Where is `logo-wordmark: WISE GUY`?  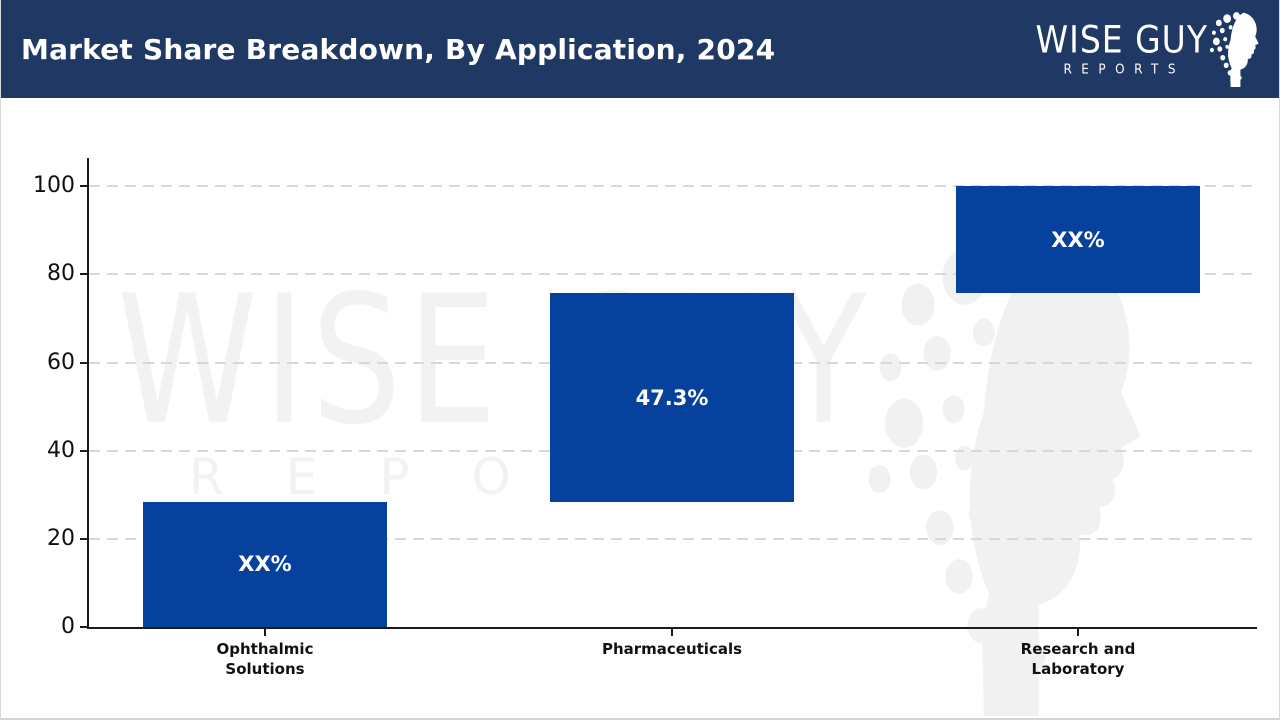 logo-wordmark: WISE GUY is located at coordinates (1121, 39).